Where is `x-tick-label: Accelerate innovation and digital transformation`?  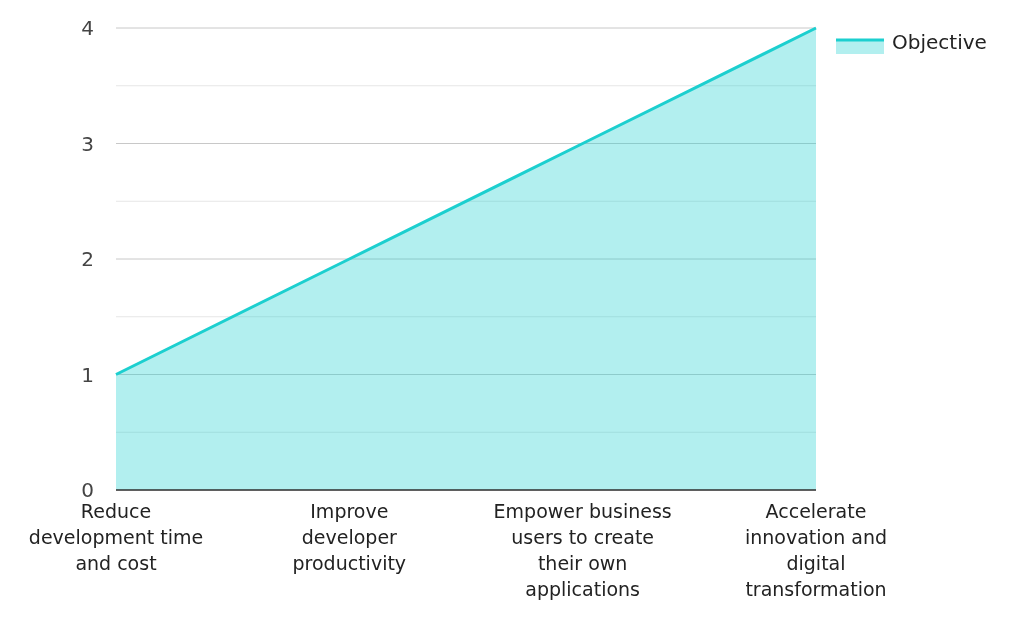
x-tick-label: Accelerate innovation and digital transformation is located at coordinates (816, 550).